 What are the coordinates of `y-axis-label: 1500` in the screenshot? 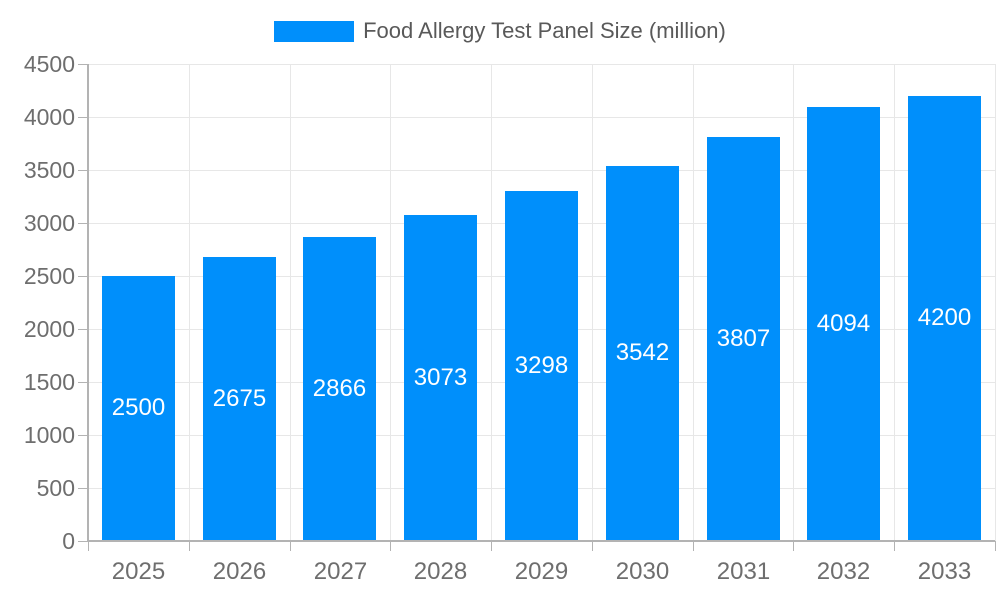 It's located at (49, 382).